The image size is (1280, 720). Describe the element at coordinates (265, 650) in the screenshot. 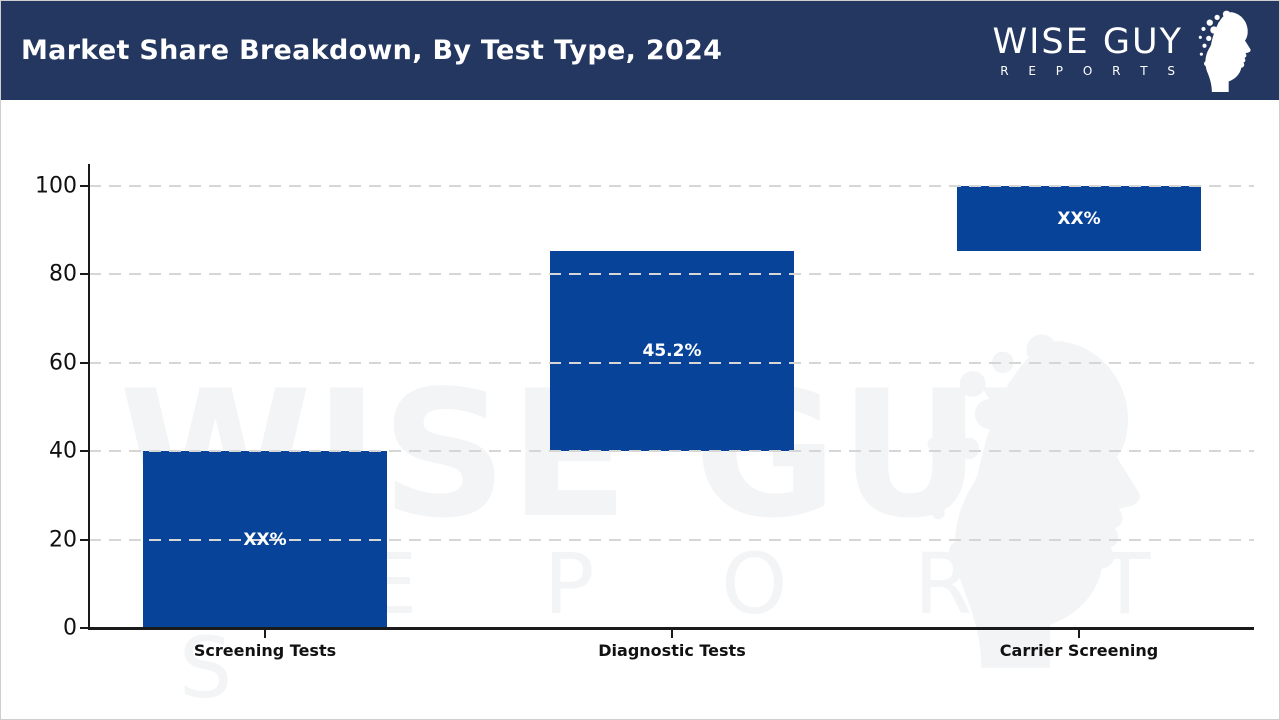

I see `category-label: Screening Tests` at that location.